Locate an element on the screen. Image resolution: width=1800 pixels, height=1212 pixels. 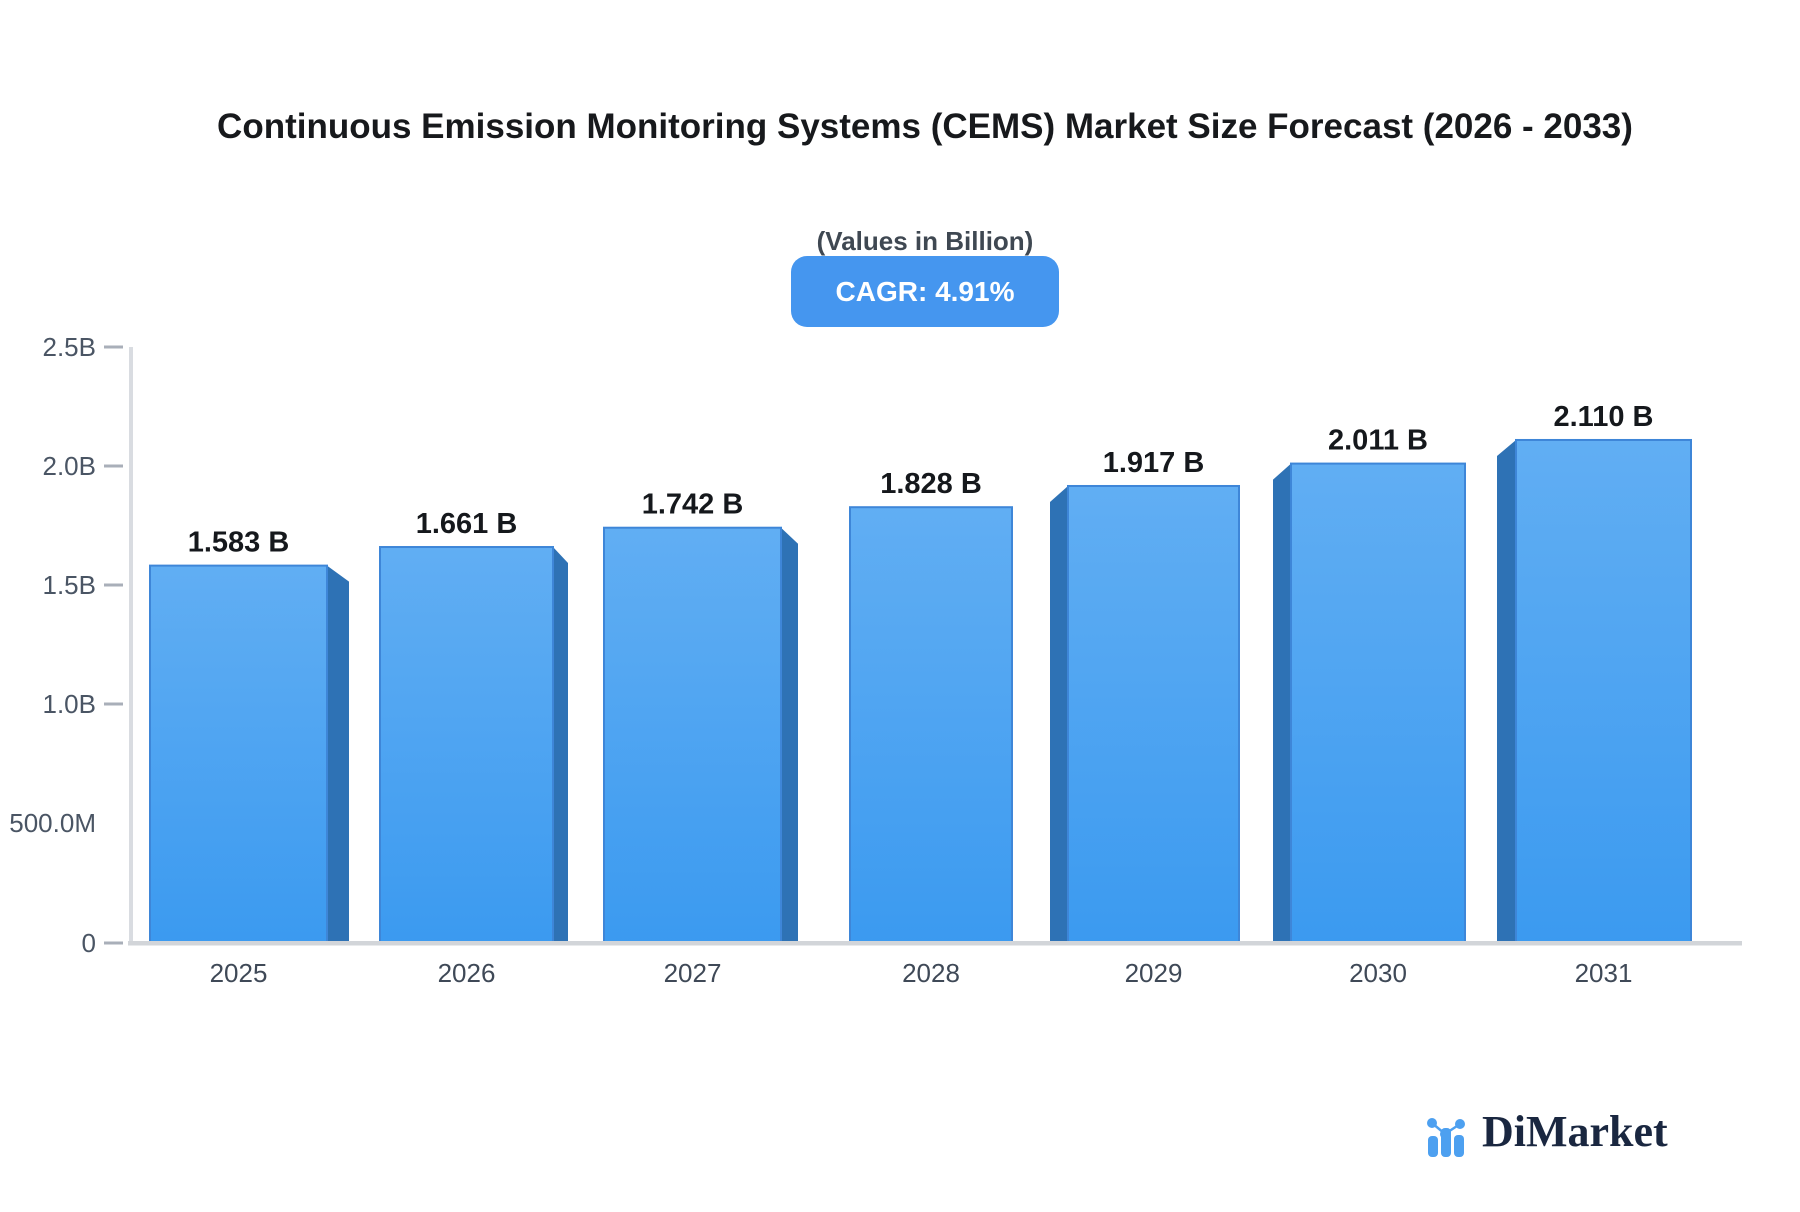
bar-value-label: 1.583 B is located at coordinates (239, 543).